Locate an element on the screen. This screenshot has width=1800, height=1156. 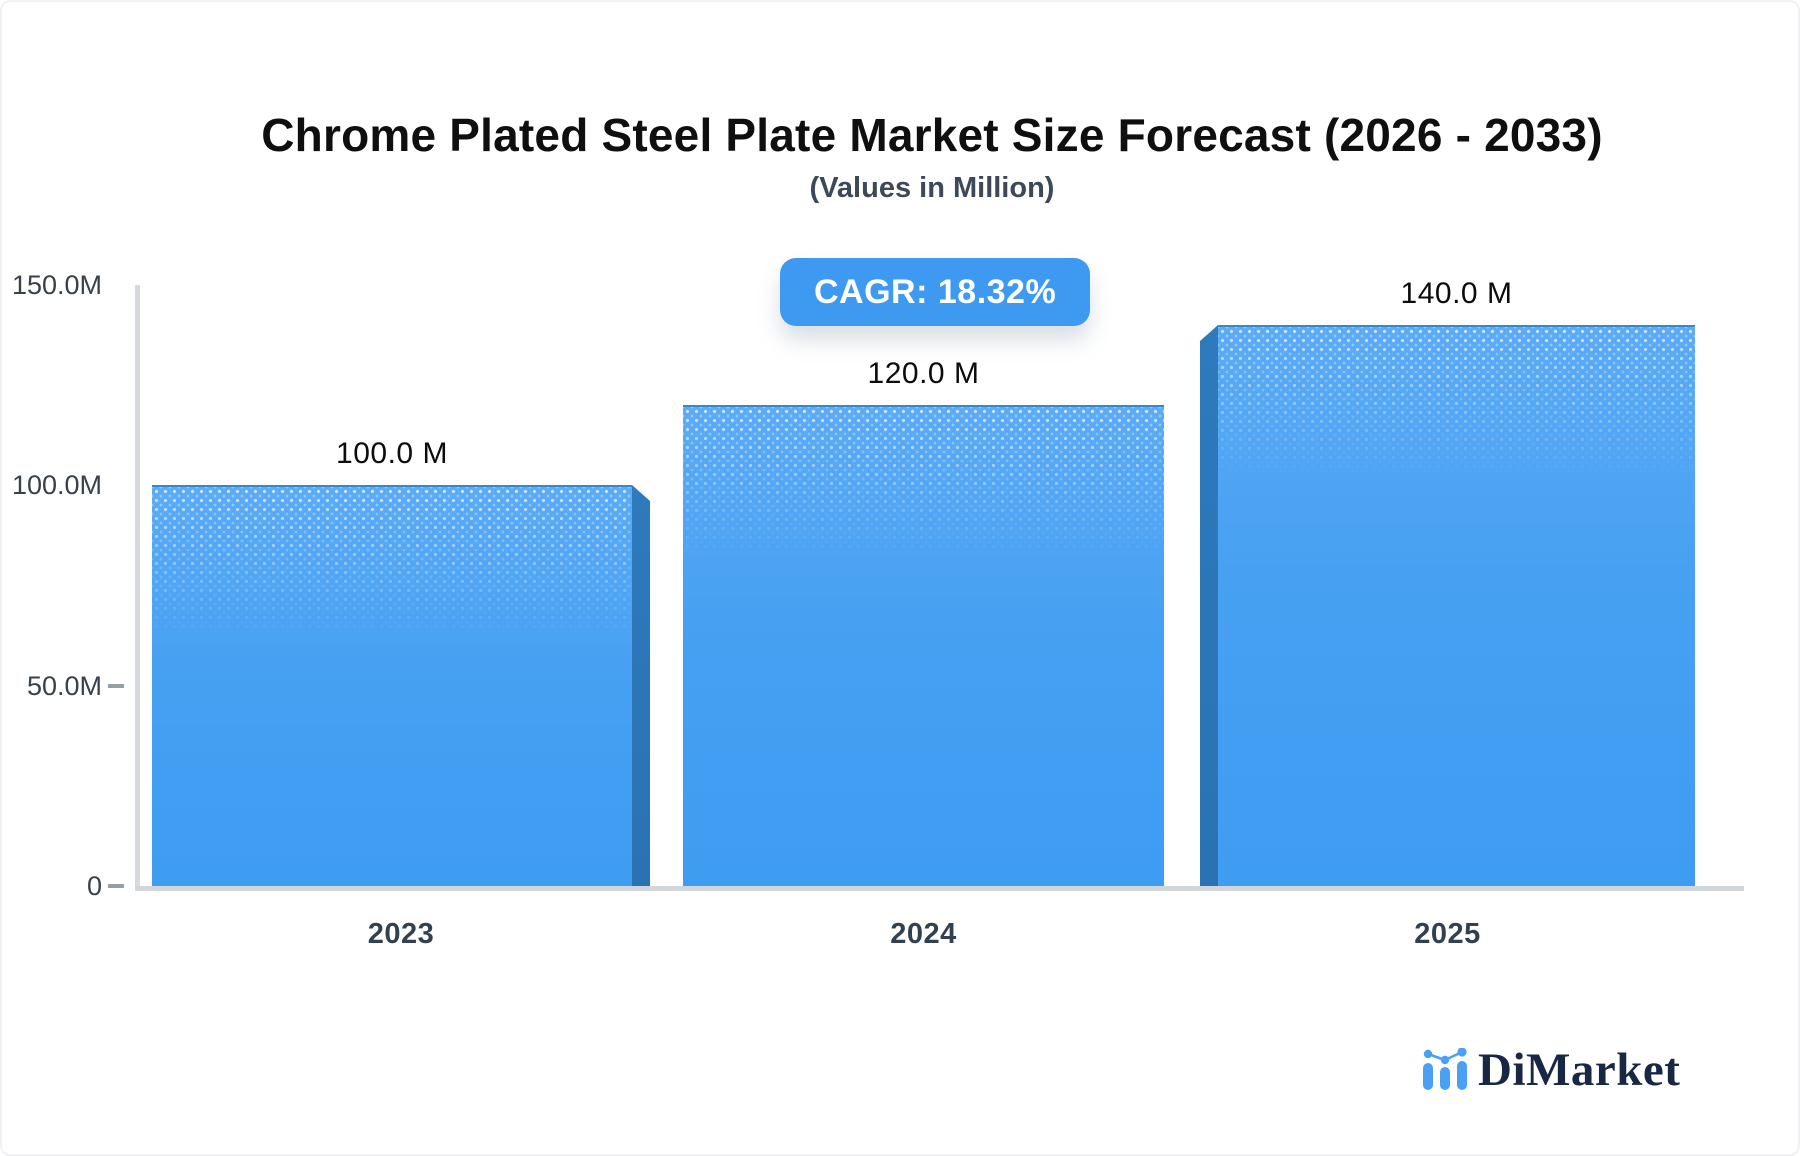
y-tick-label: 150.0M is located at coordinates (56, 284).